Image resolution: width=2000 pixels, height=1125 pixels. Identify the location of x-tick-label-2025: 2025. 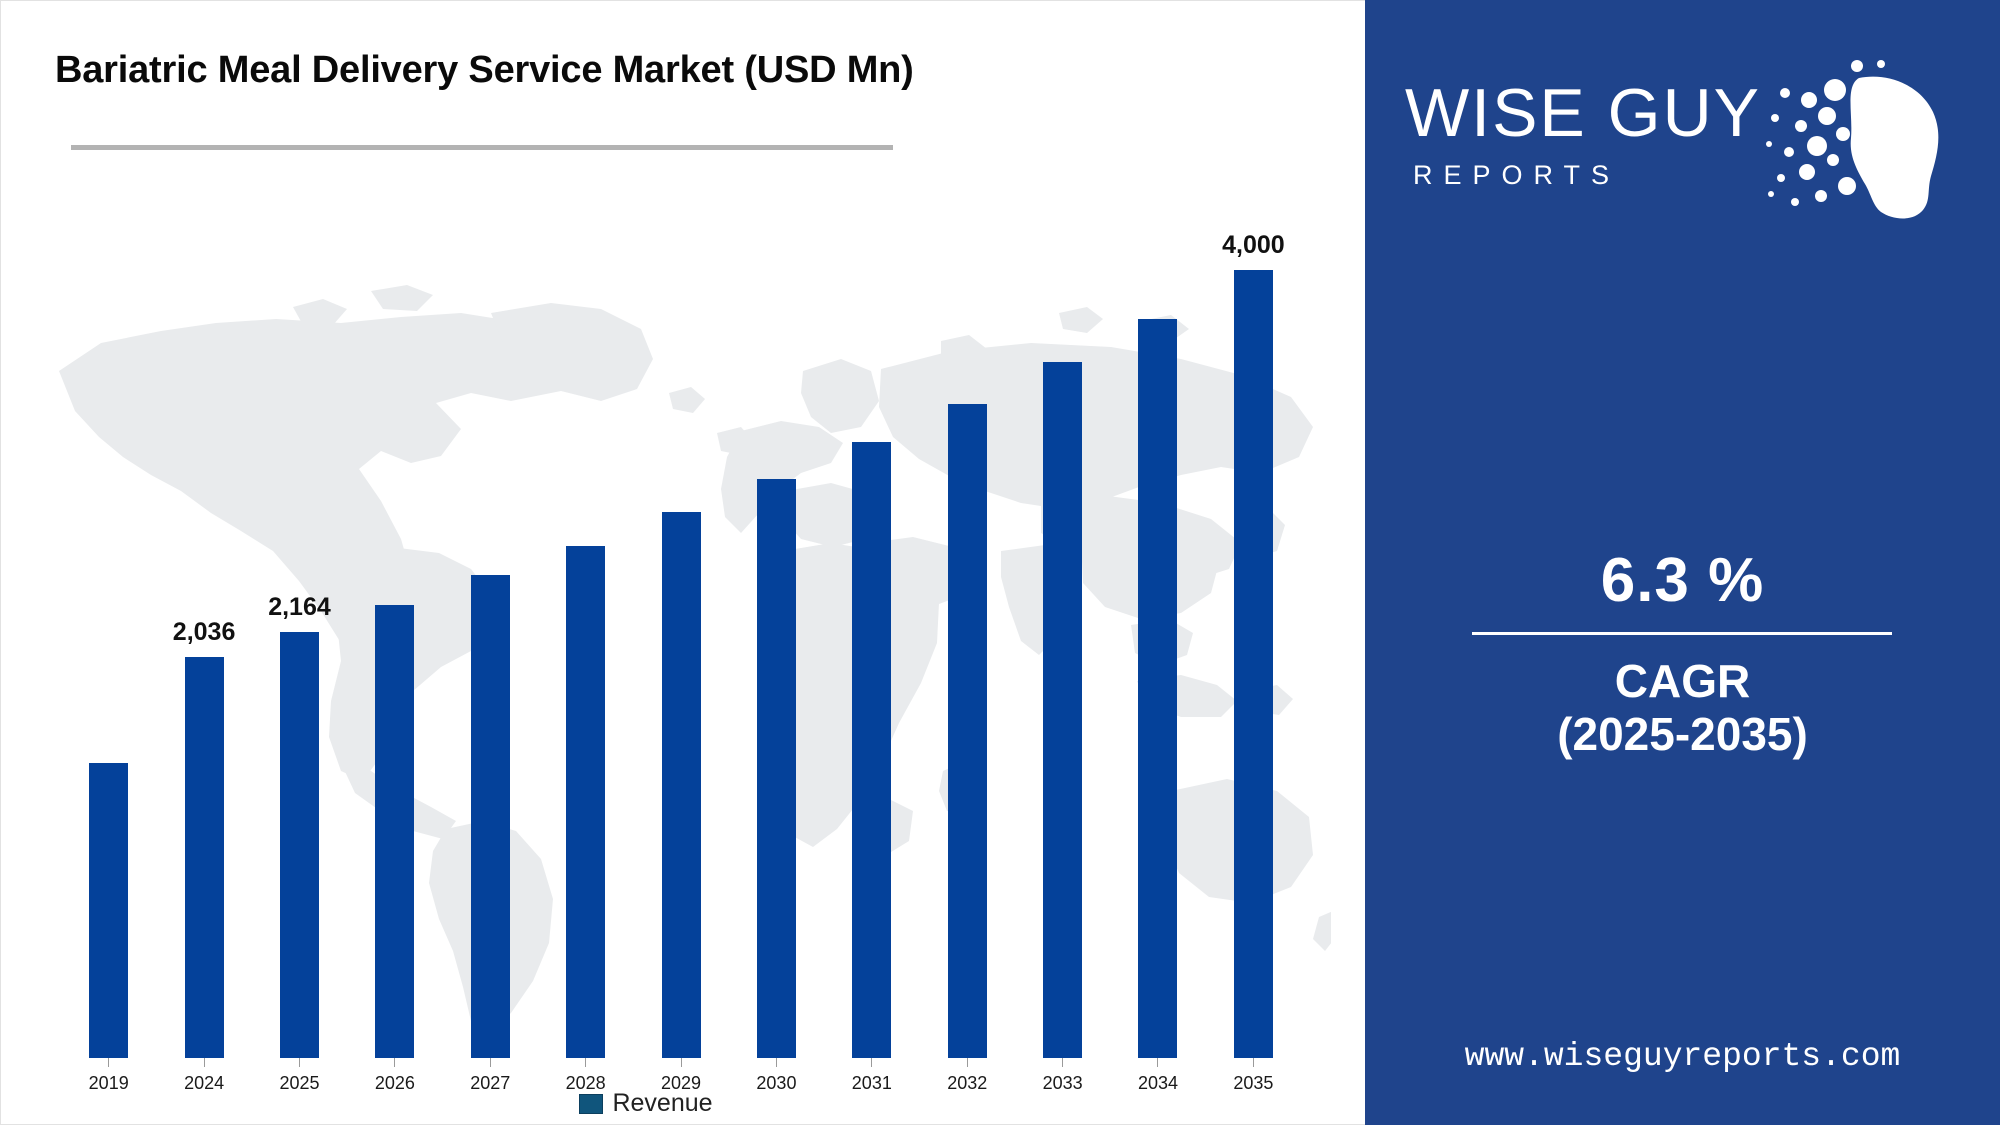
(299, 1083).